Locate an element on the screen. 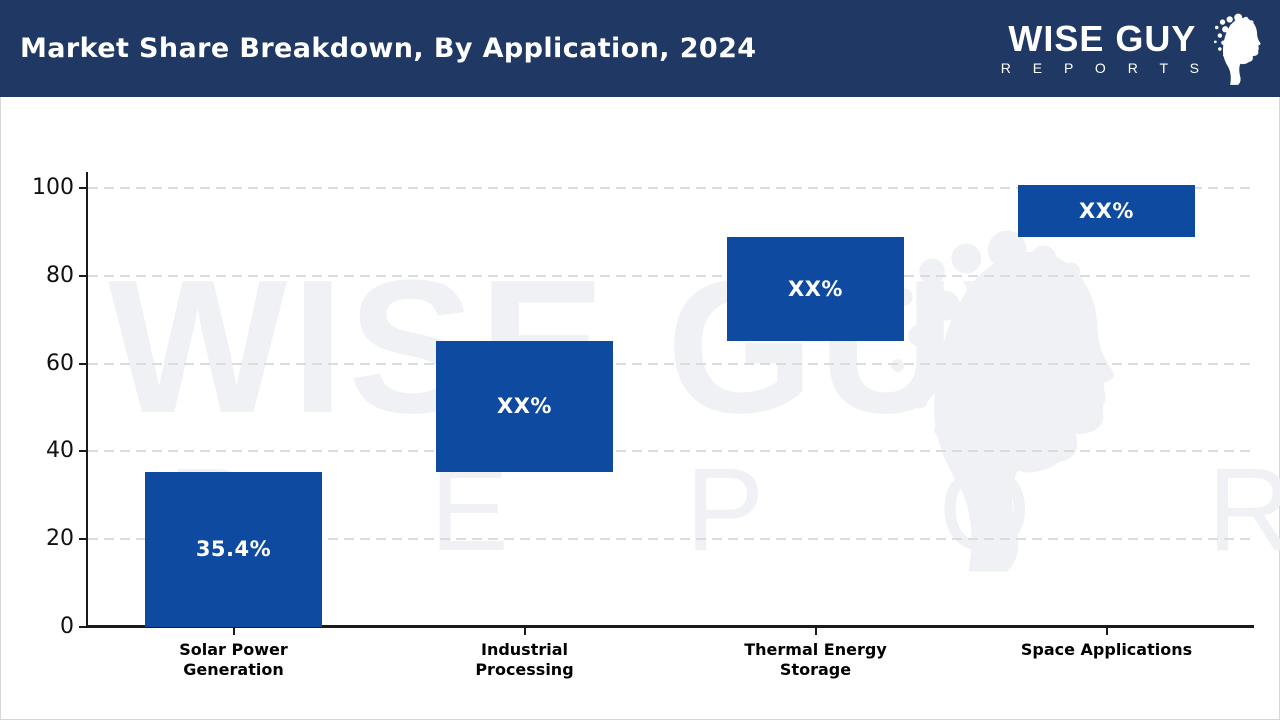 This screenshot has width=1280, height=720. y-axis-line is located at coordinates (87, 399).